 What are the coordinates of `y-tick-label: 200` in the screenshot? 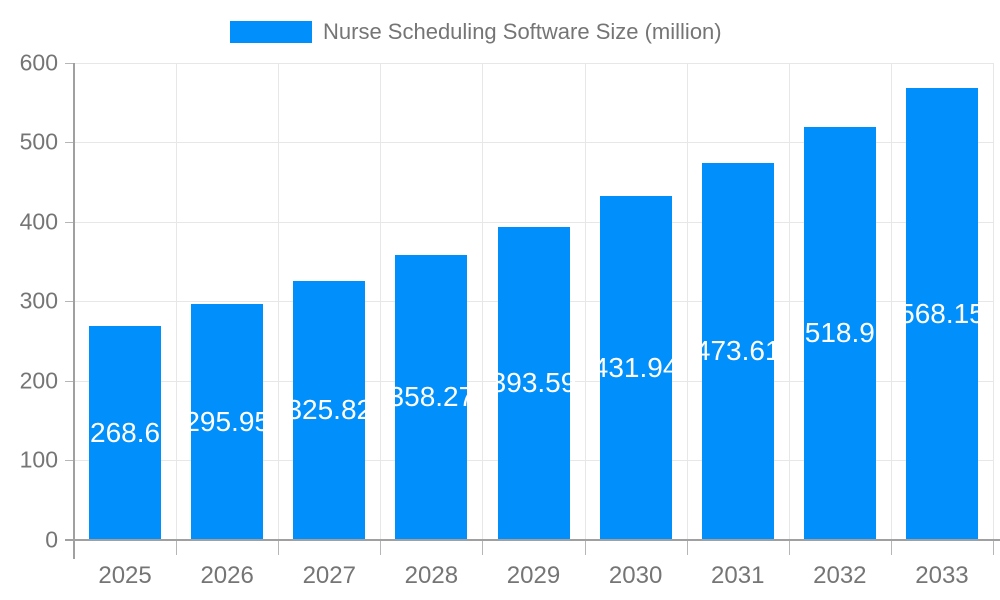 It's located at (38, 380).